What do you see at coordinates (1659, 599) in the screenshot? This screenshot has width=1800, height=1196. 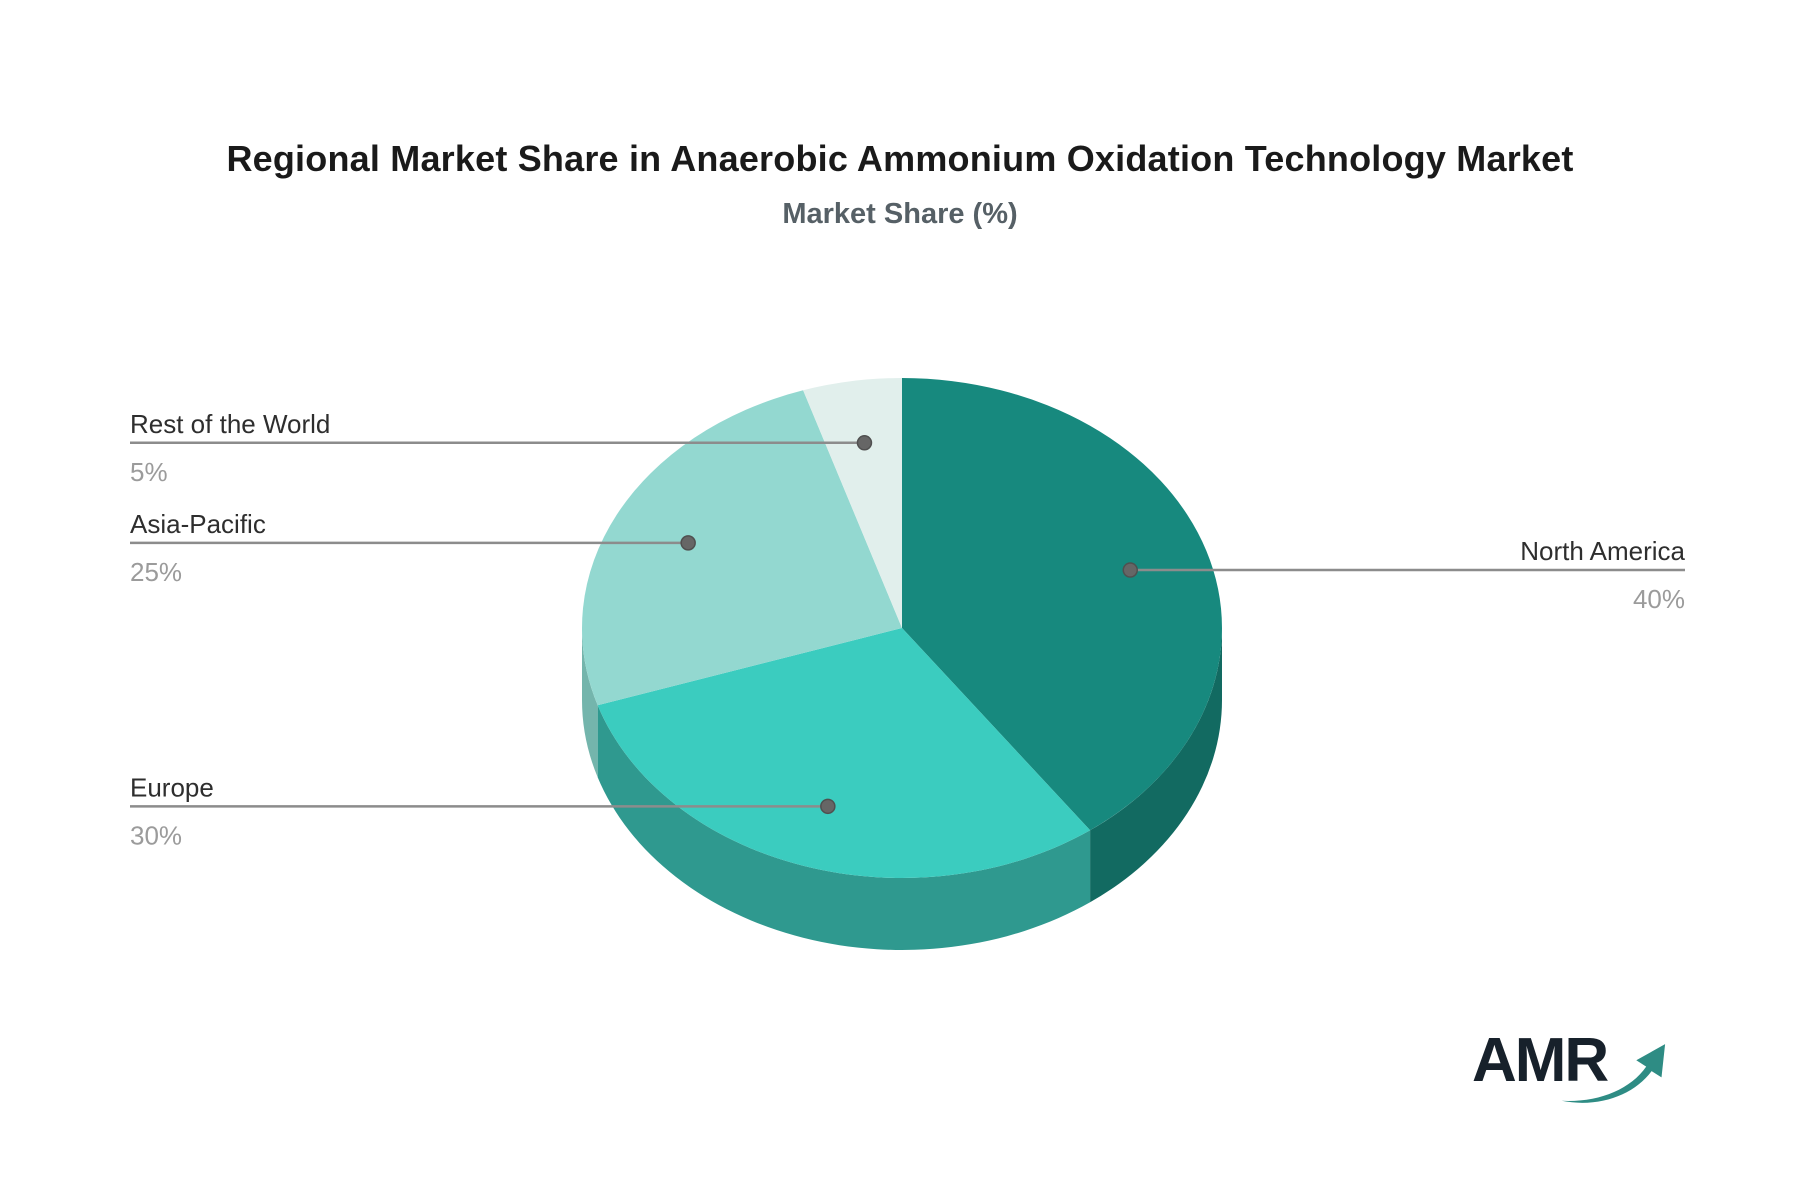 I see `slice-value-north-america: 40%` at bounding box center [1659, 599].